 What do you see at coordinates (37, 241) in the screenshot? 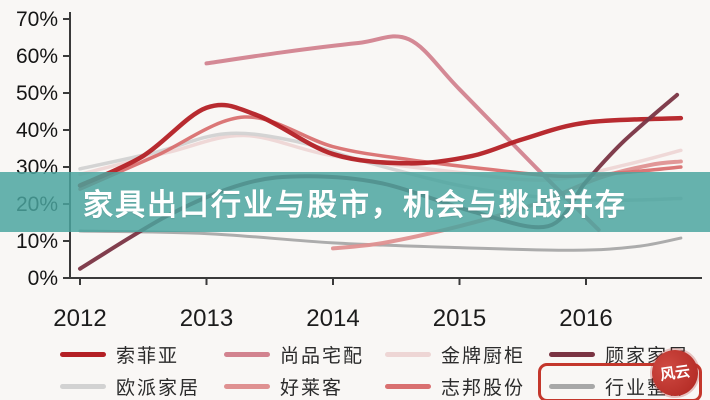
I see `y-axis-tick-label: 10%` at bounding box center [37, 241].